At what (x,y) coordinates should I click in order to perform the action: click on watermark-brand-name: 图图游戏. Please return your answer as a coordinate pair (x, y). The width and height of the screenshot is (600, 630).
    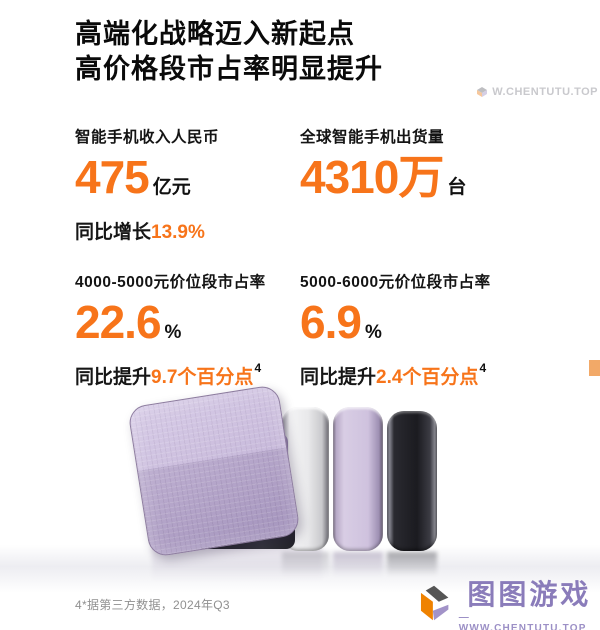
    Looking at the image, I should click on (529, 594).